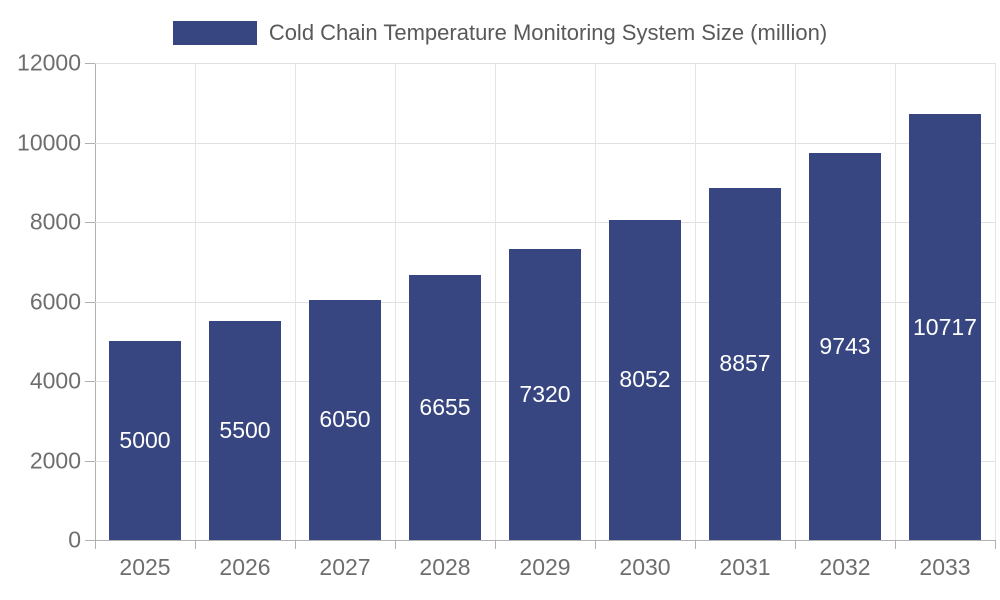  What do you see at coordinates (845, 567) in the screenshot?
I see `x-tick-label: 2032` at bounding box center [845, 567].